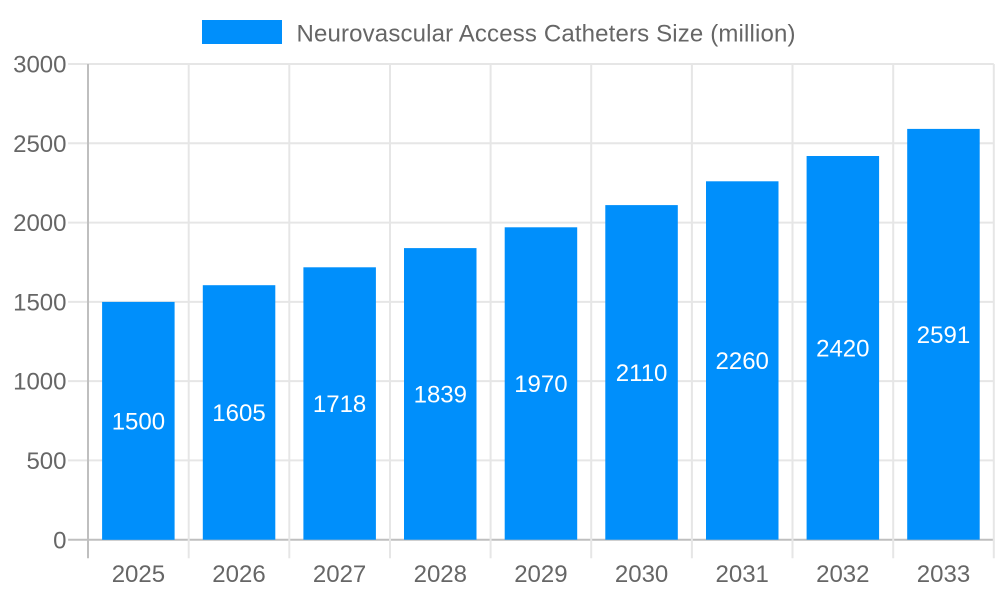 The image size is (1000, 600). What do you see at coordinates (540, 574) in the screenshot?
I see `svg-text: 2029` at bounding box center [540, 574].